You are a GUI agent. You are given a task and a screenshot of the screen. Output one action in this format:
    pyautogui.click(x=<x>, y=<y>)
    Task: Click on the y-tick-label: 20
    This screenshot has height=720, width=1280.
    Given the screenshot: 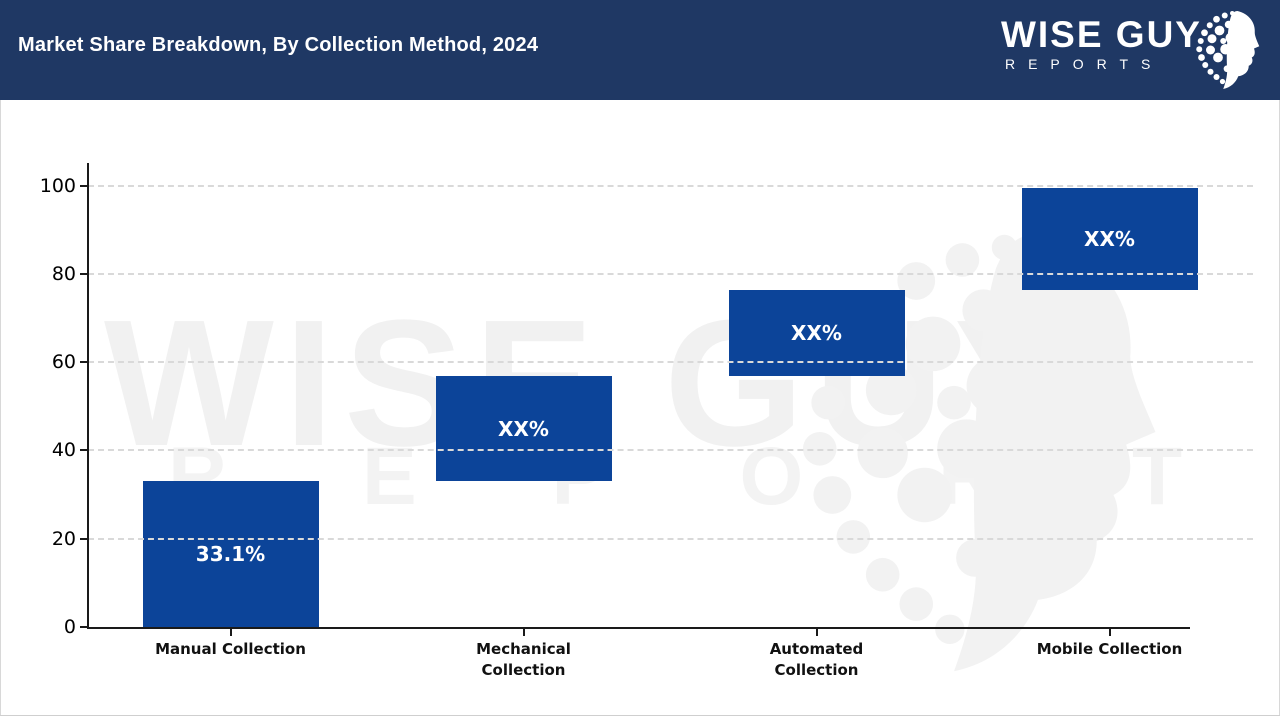 What is the action you would take?
    pyautogui.click(x=63, y=538)
    